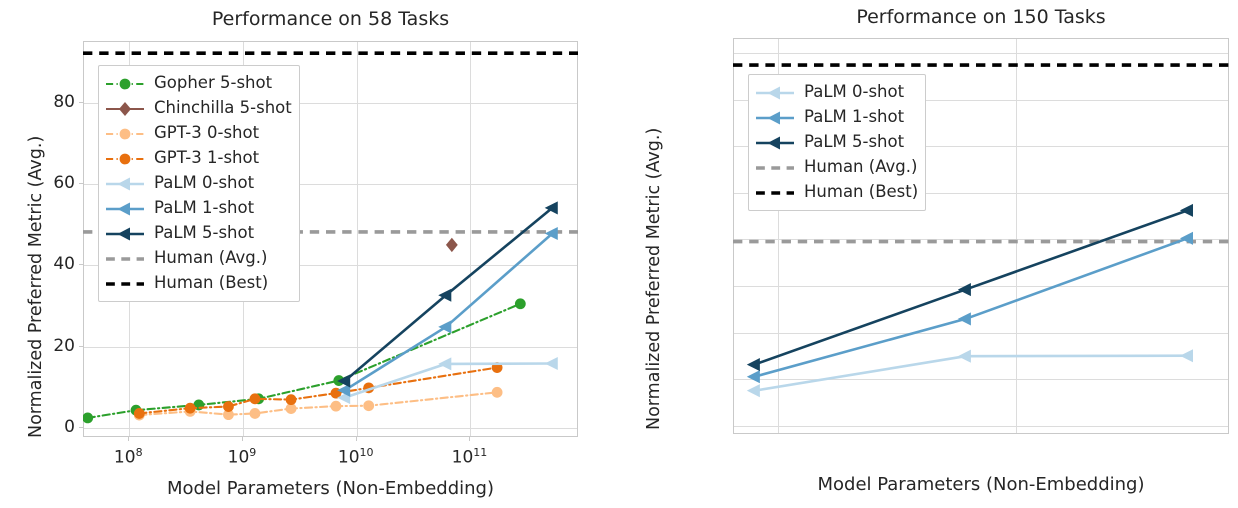  I want to click on legend-item: GPT-3 0-shot, so click(198, 133).